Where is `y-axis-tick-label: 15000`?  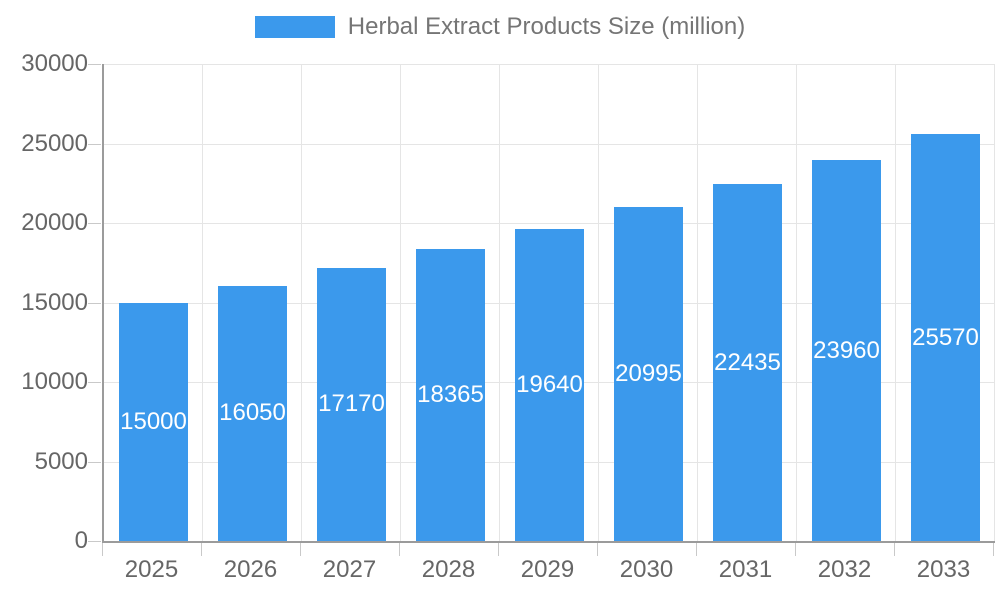 y-axis-tick-label: 15000 is located at coordinates (54, 302).